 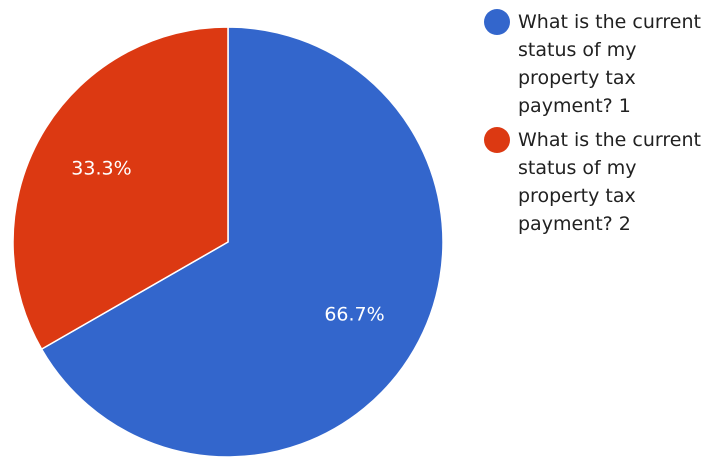 What do you see at coordinates (101, 168) in the screenshot?
I see `slice-label-2: 33.3%` at bounding box center [101, 168].